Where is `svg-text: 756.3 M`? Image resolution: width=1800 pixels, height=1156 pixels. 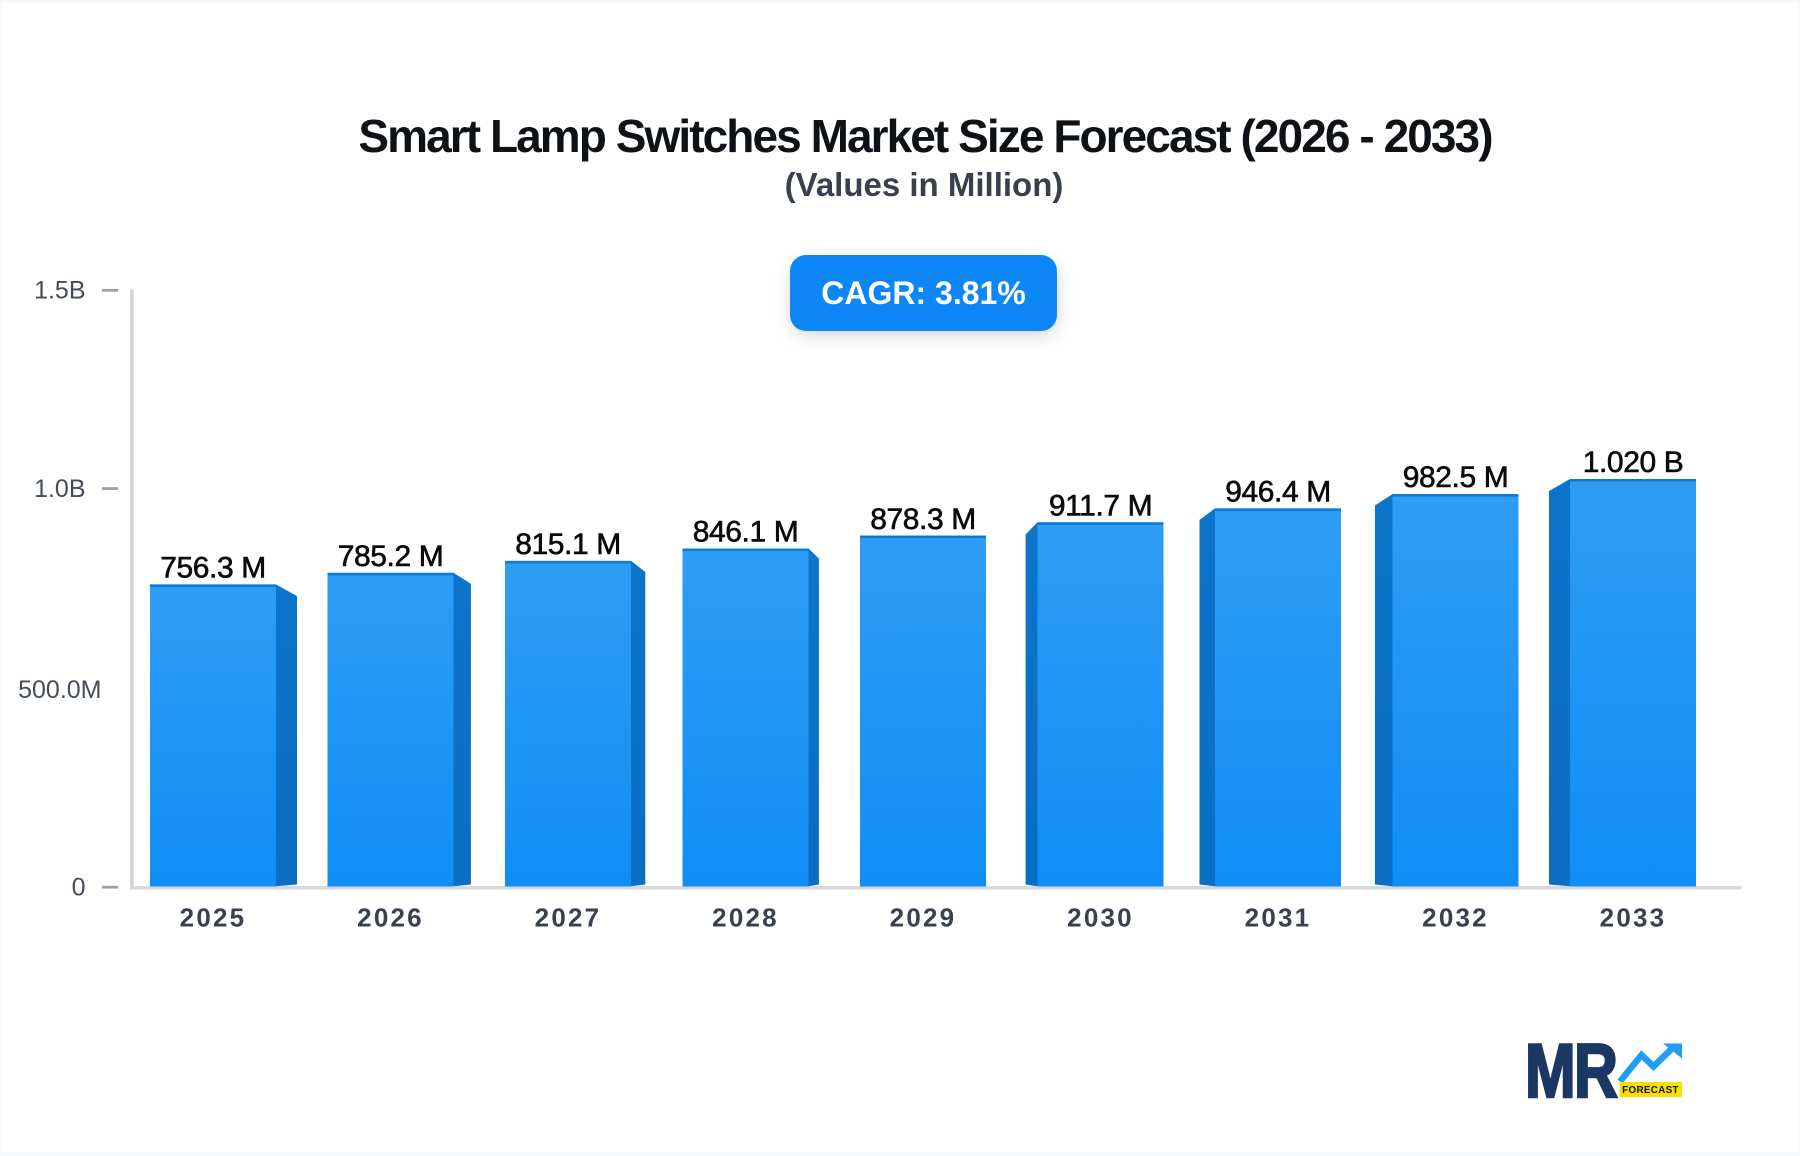 svg-text: 756.3 M is located at coordinates (213, 568).